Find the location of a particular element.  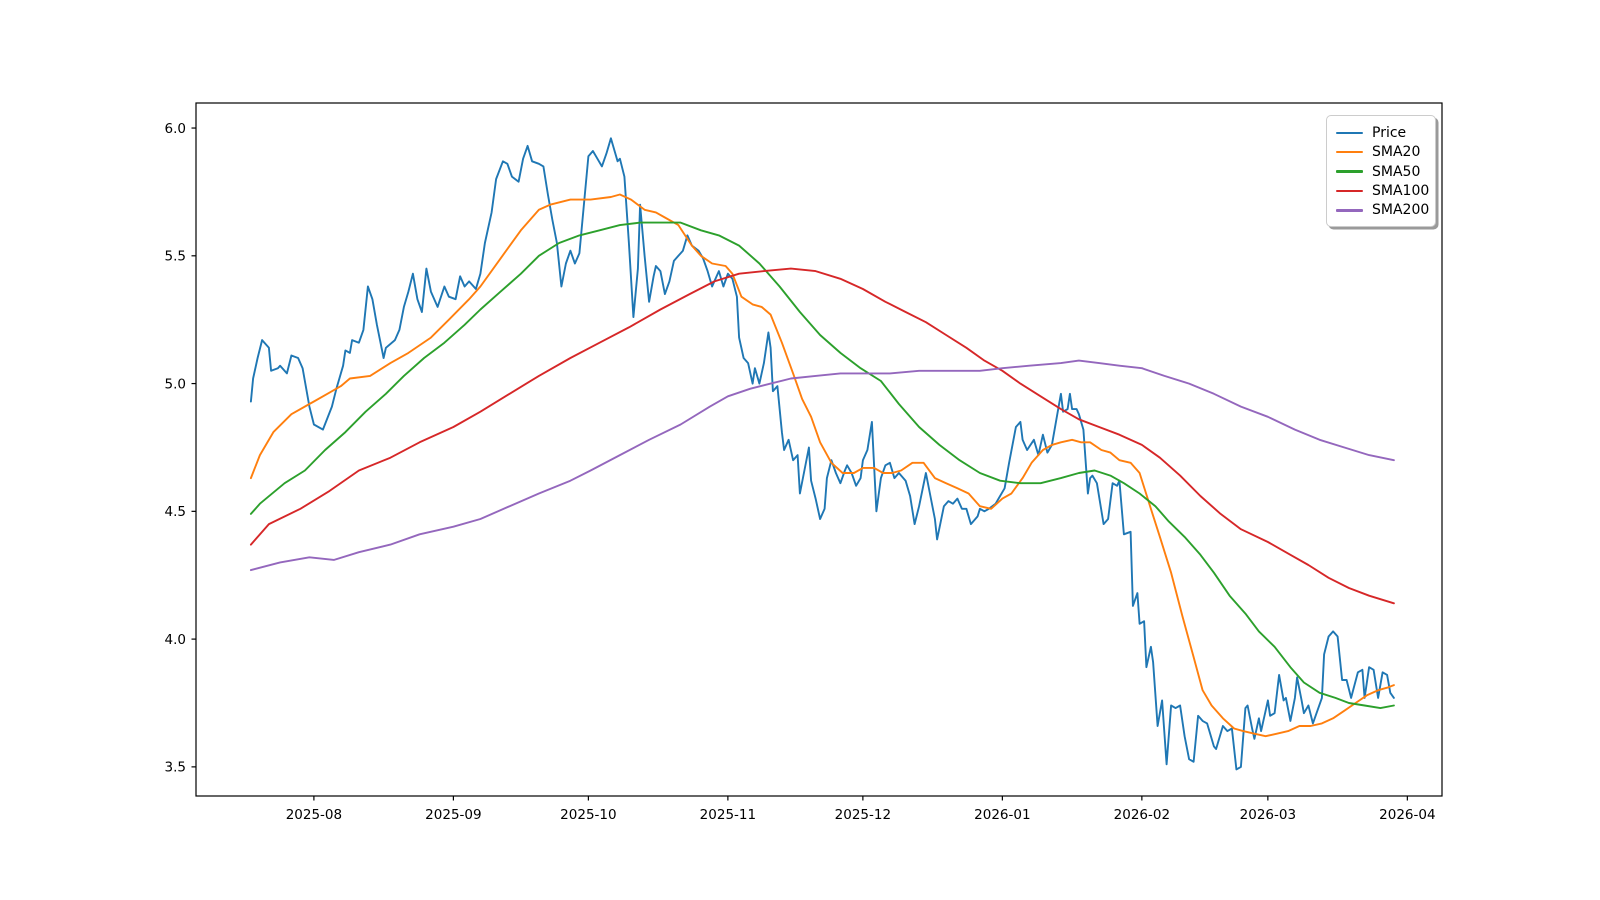

x-tick-label: 2025-10 is located at coordinates (588, 815).